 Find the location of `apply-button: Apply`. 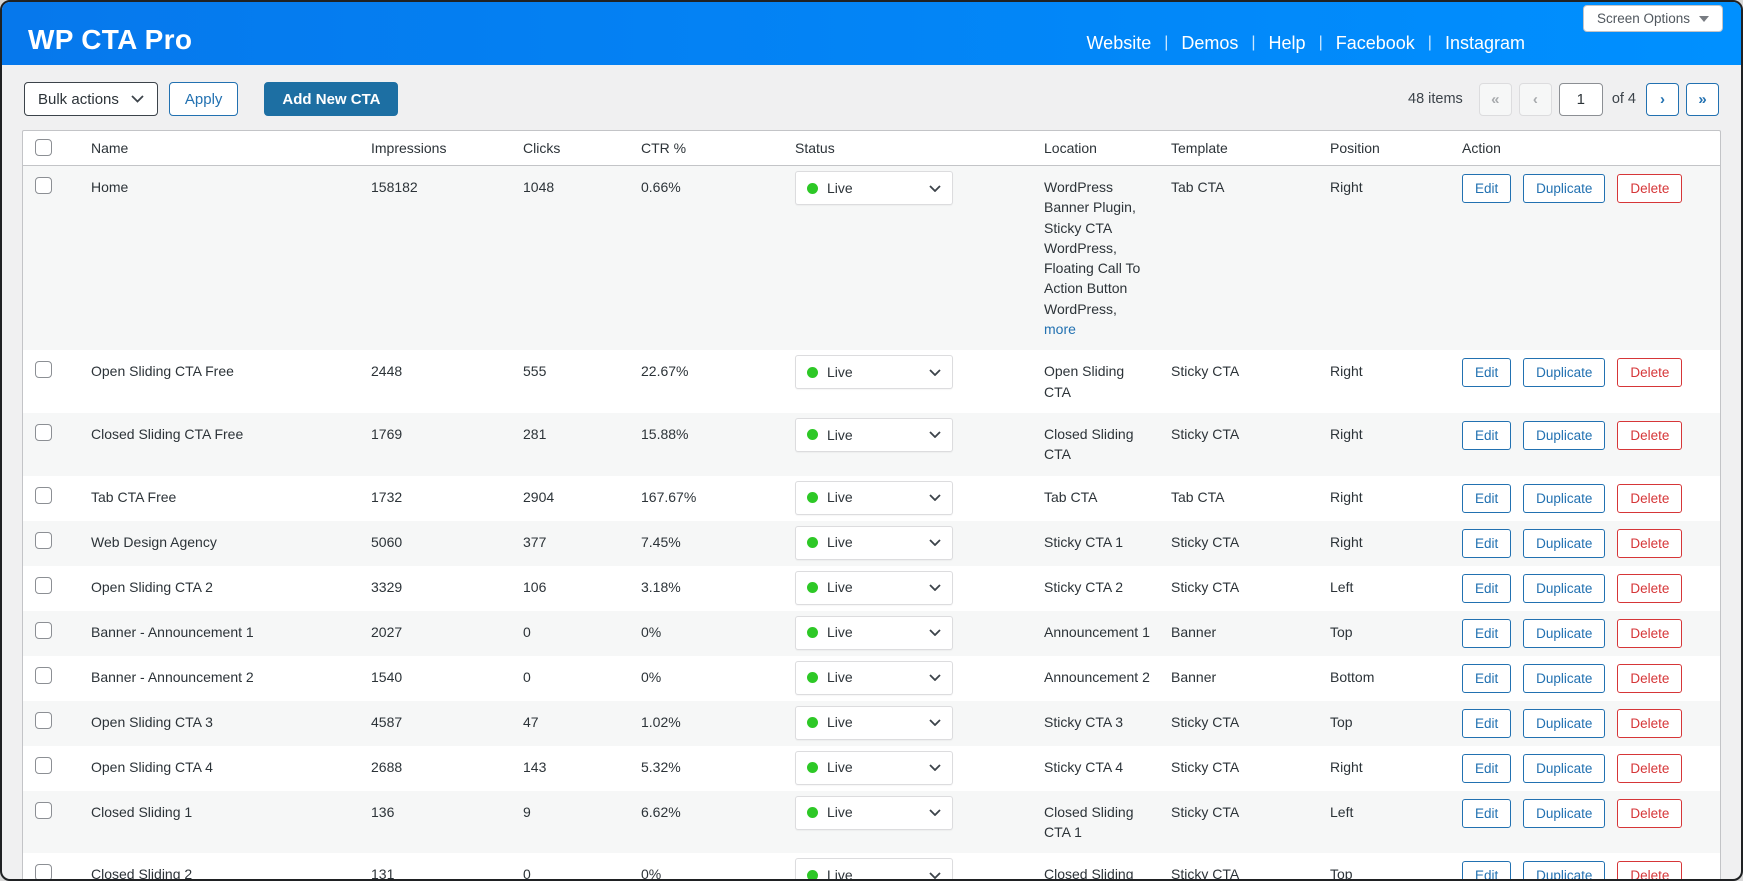

apply-button: Apply is located at coordinates (203, 99).